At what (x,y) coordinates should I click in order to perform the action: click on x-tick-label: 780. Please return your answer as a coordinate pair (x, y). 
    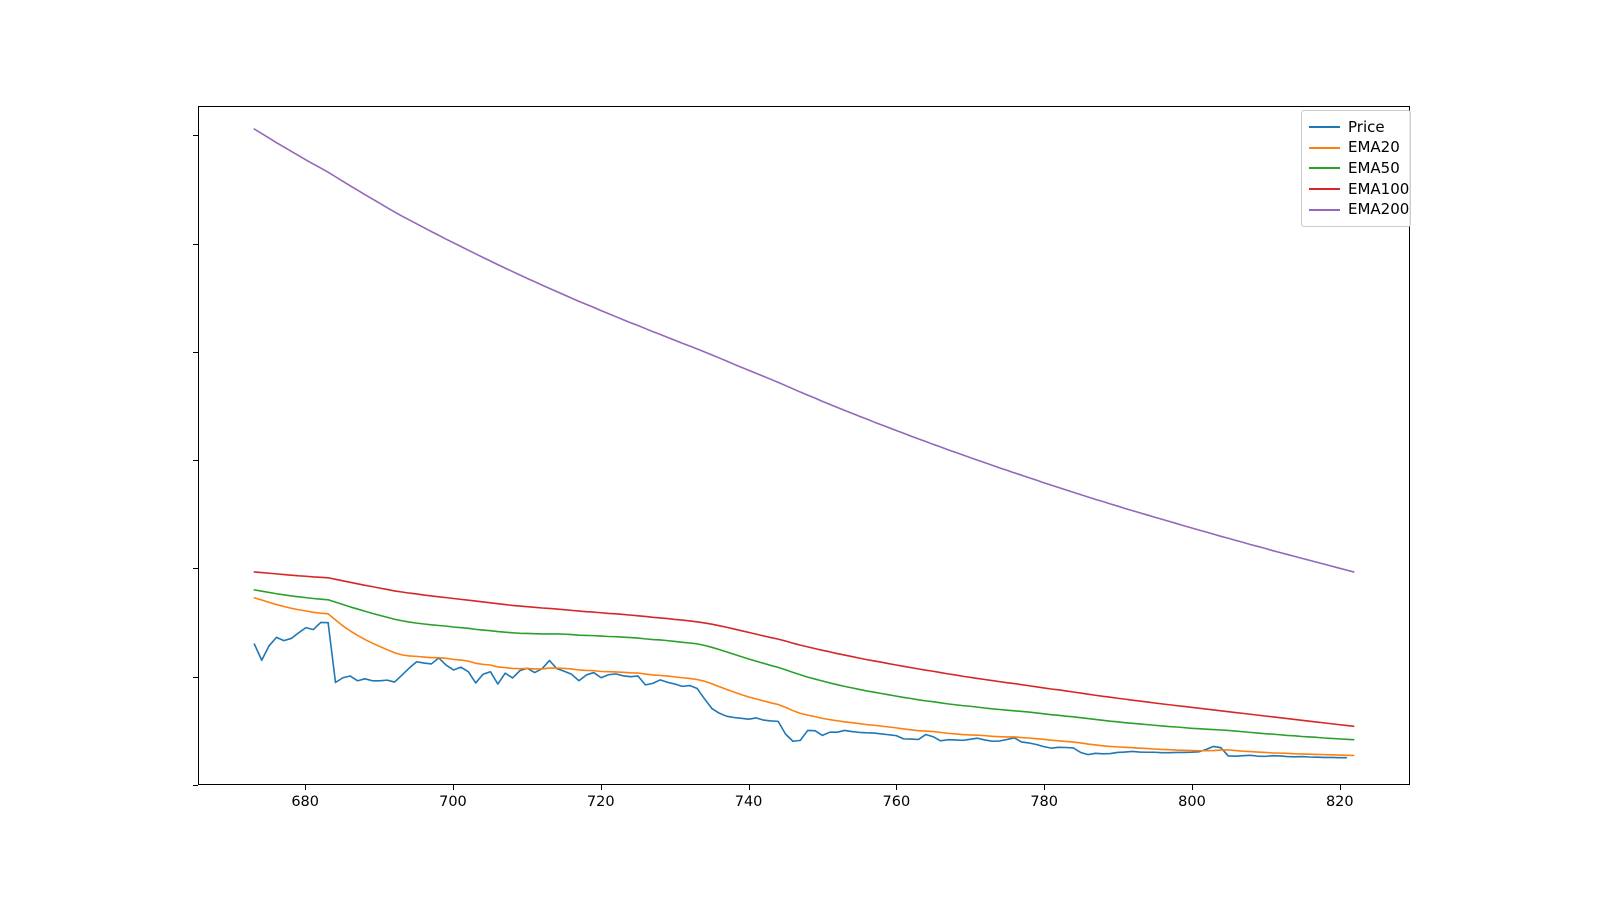
    Looking at the image, I should click on (1044, 802).